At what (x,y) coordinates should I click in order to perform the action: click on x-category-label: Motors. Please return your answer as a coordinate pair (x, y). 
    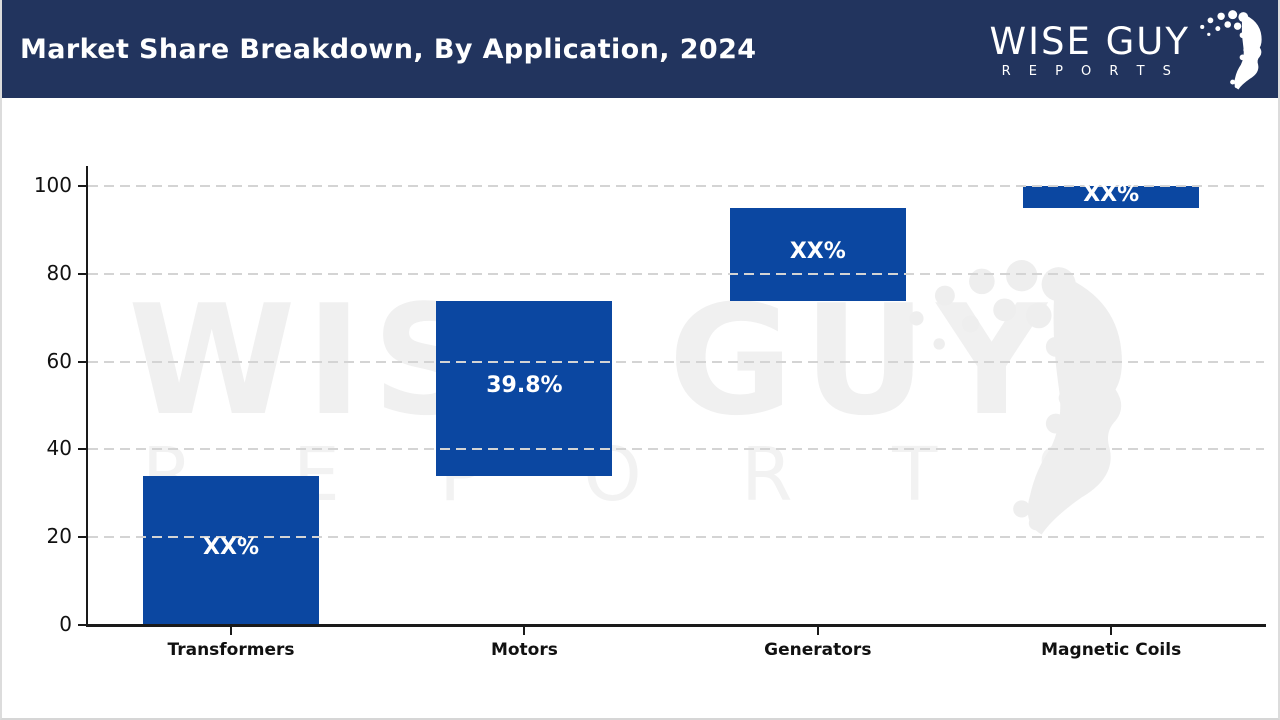
    Looking at the image, I should click on (524, 650).